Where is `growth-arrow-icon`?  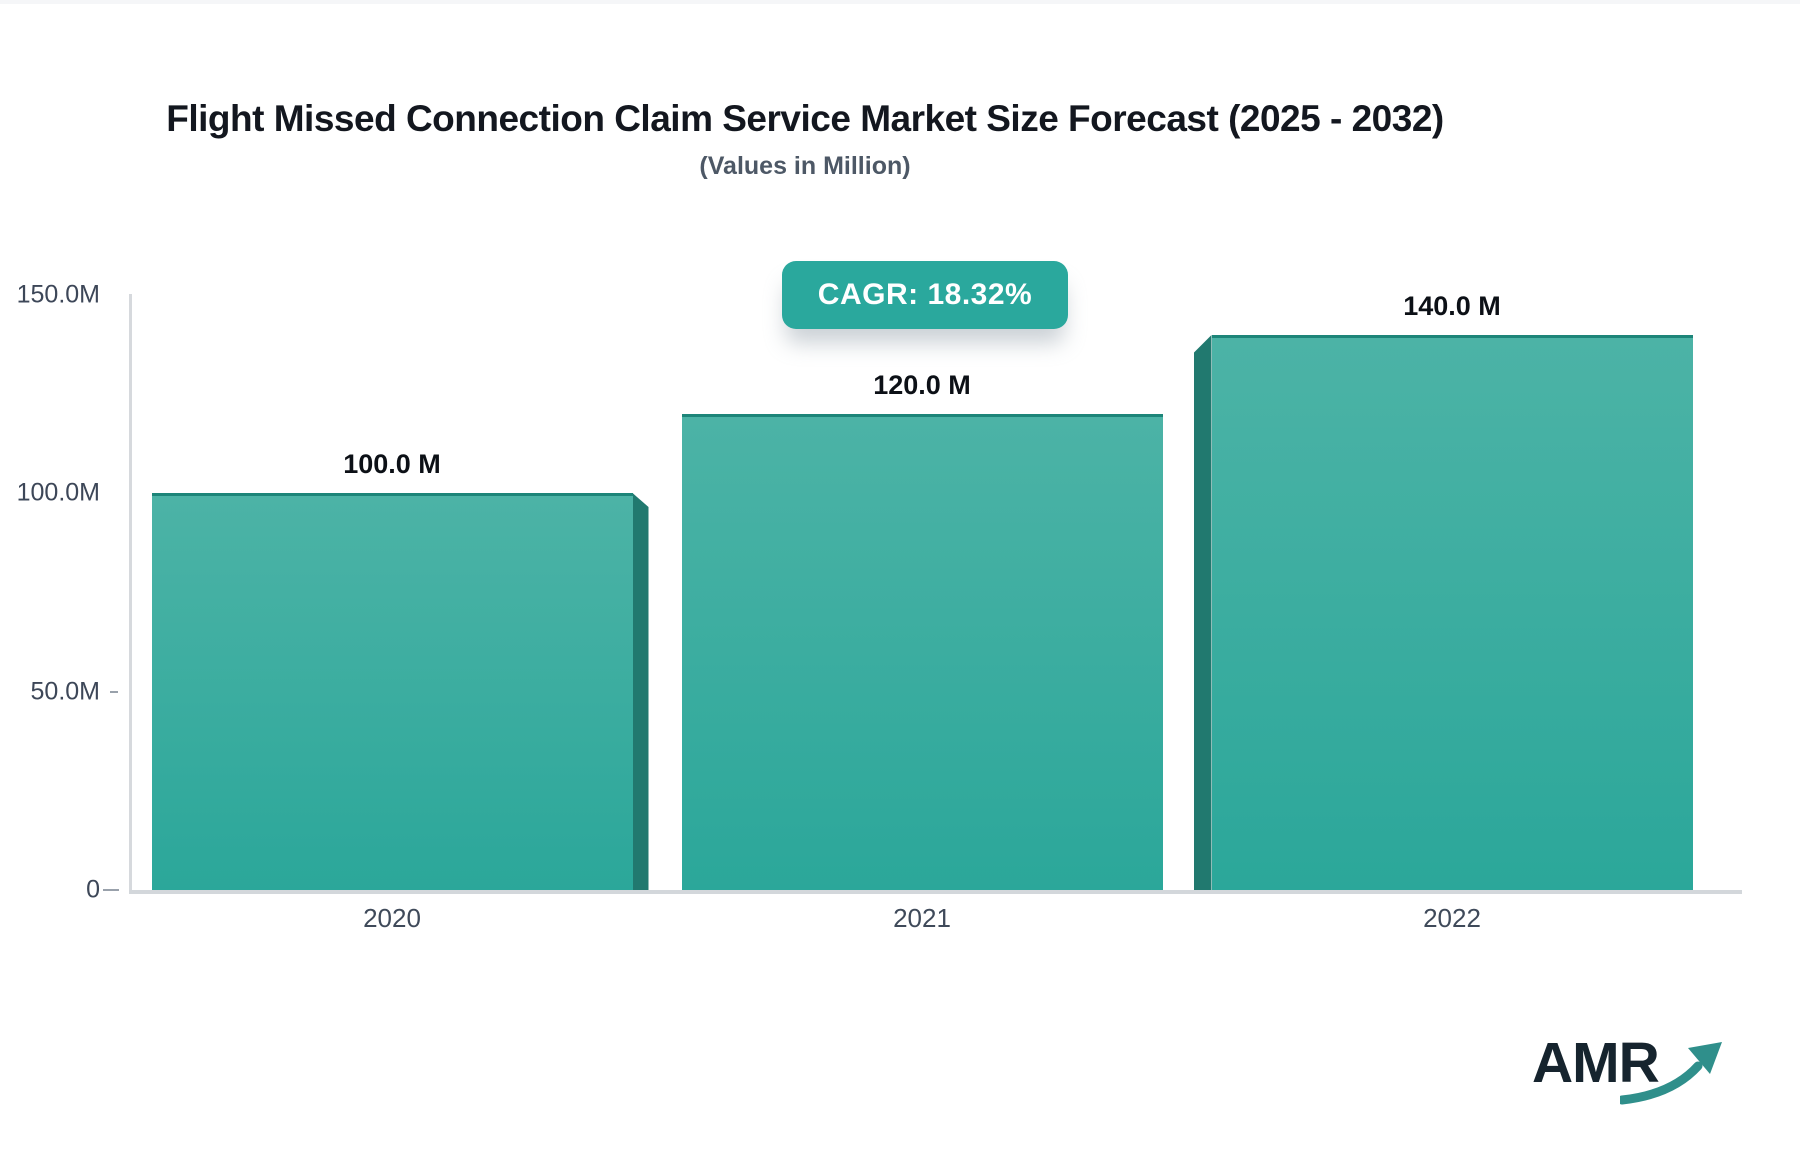
growth-arrow-icon is located at coordinates (1671, 1073).